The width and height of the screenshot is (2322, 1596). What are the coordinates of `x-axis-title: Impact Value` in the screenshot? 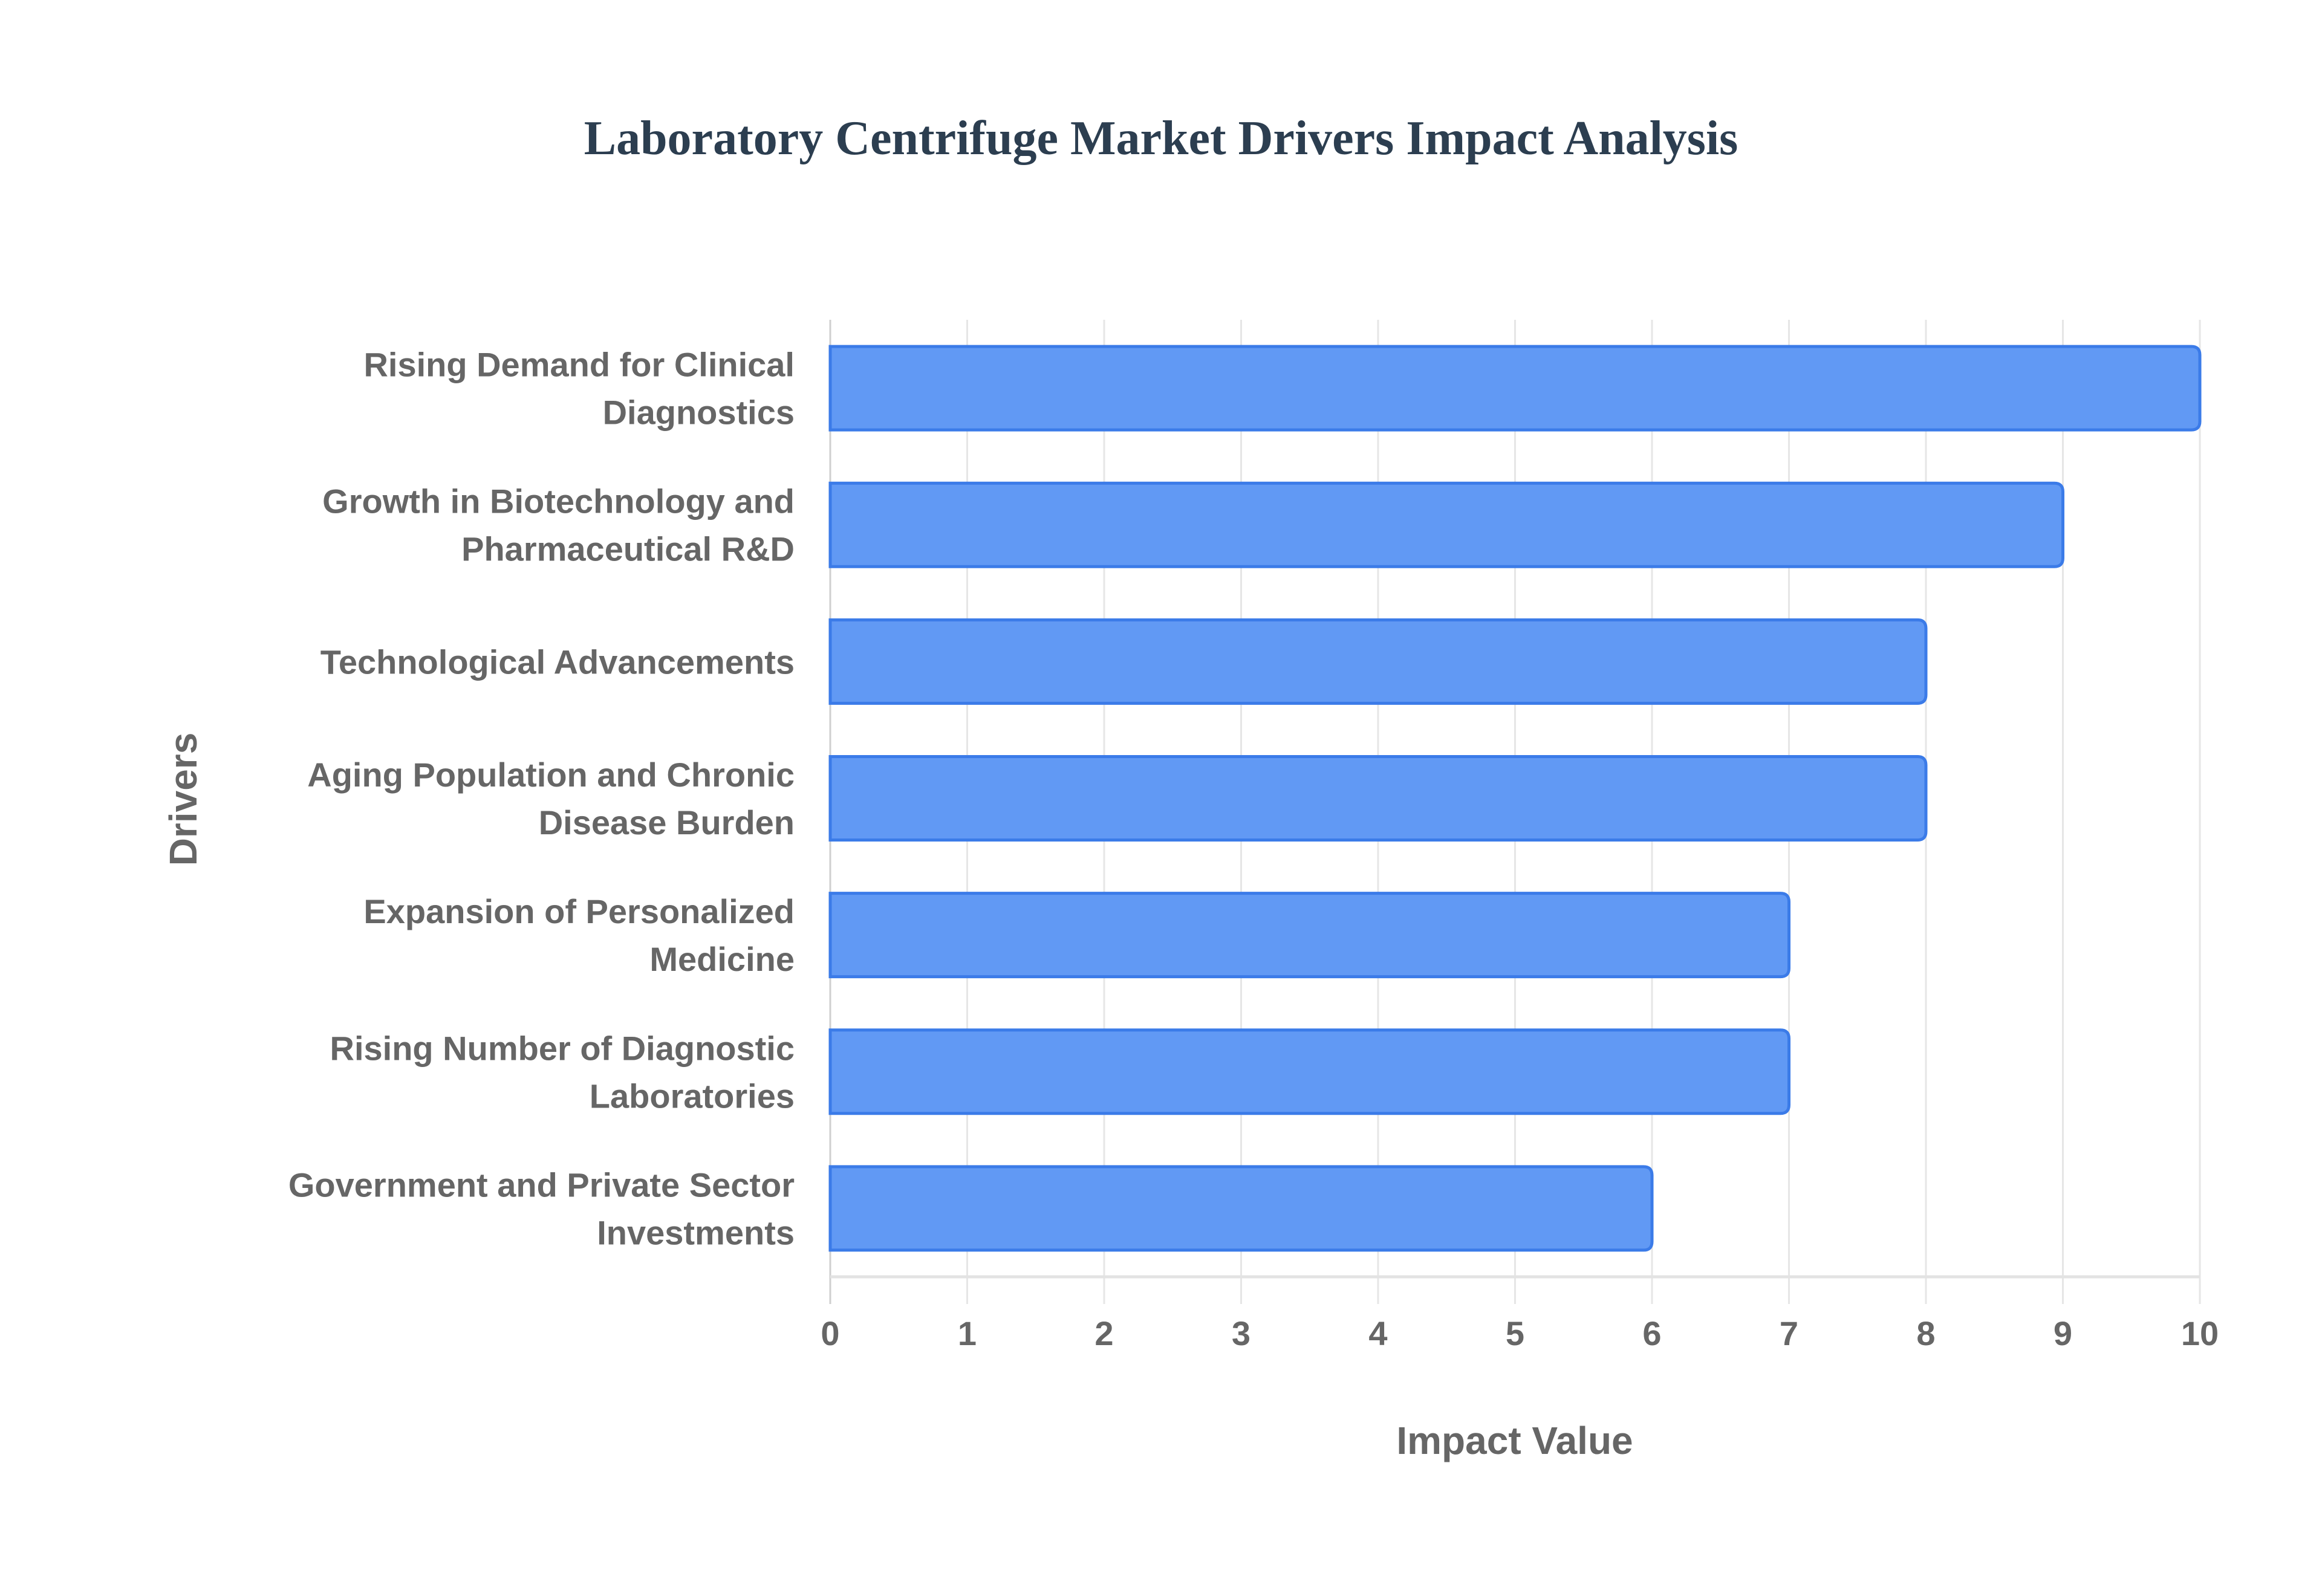 It's located at (1514, 1440).